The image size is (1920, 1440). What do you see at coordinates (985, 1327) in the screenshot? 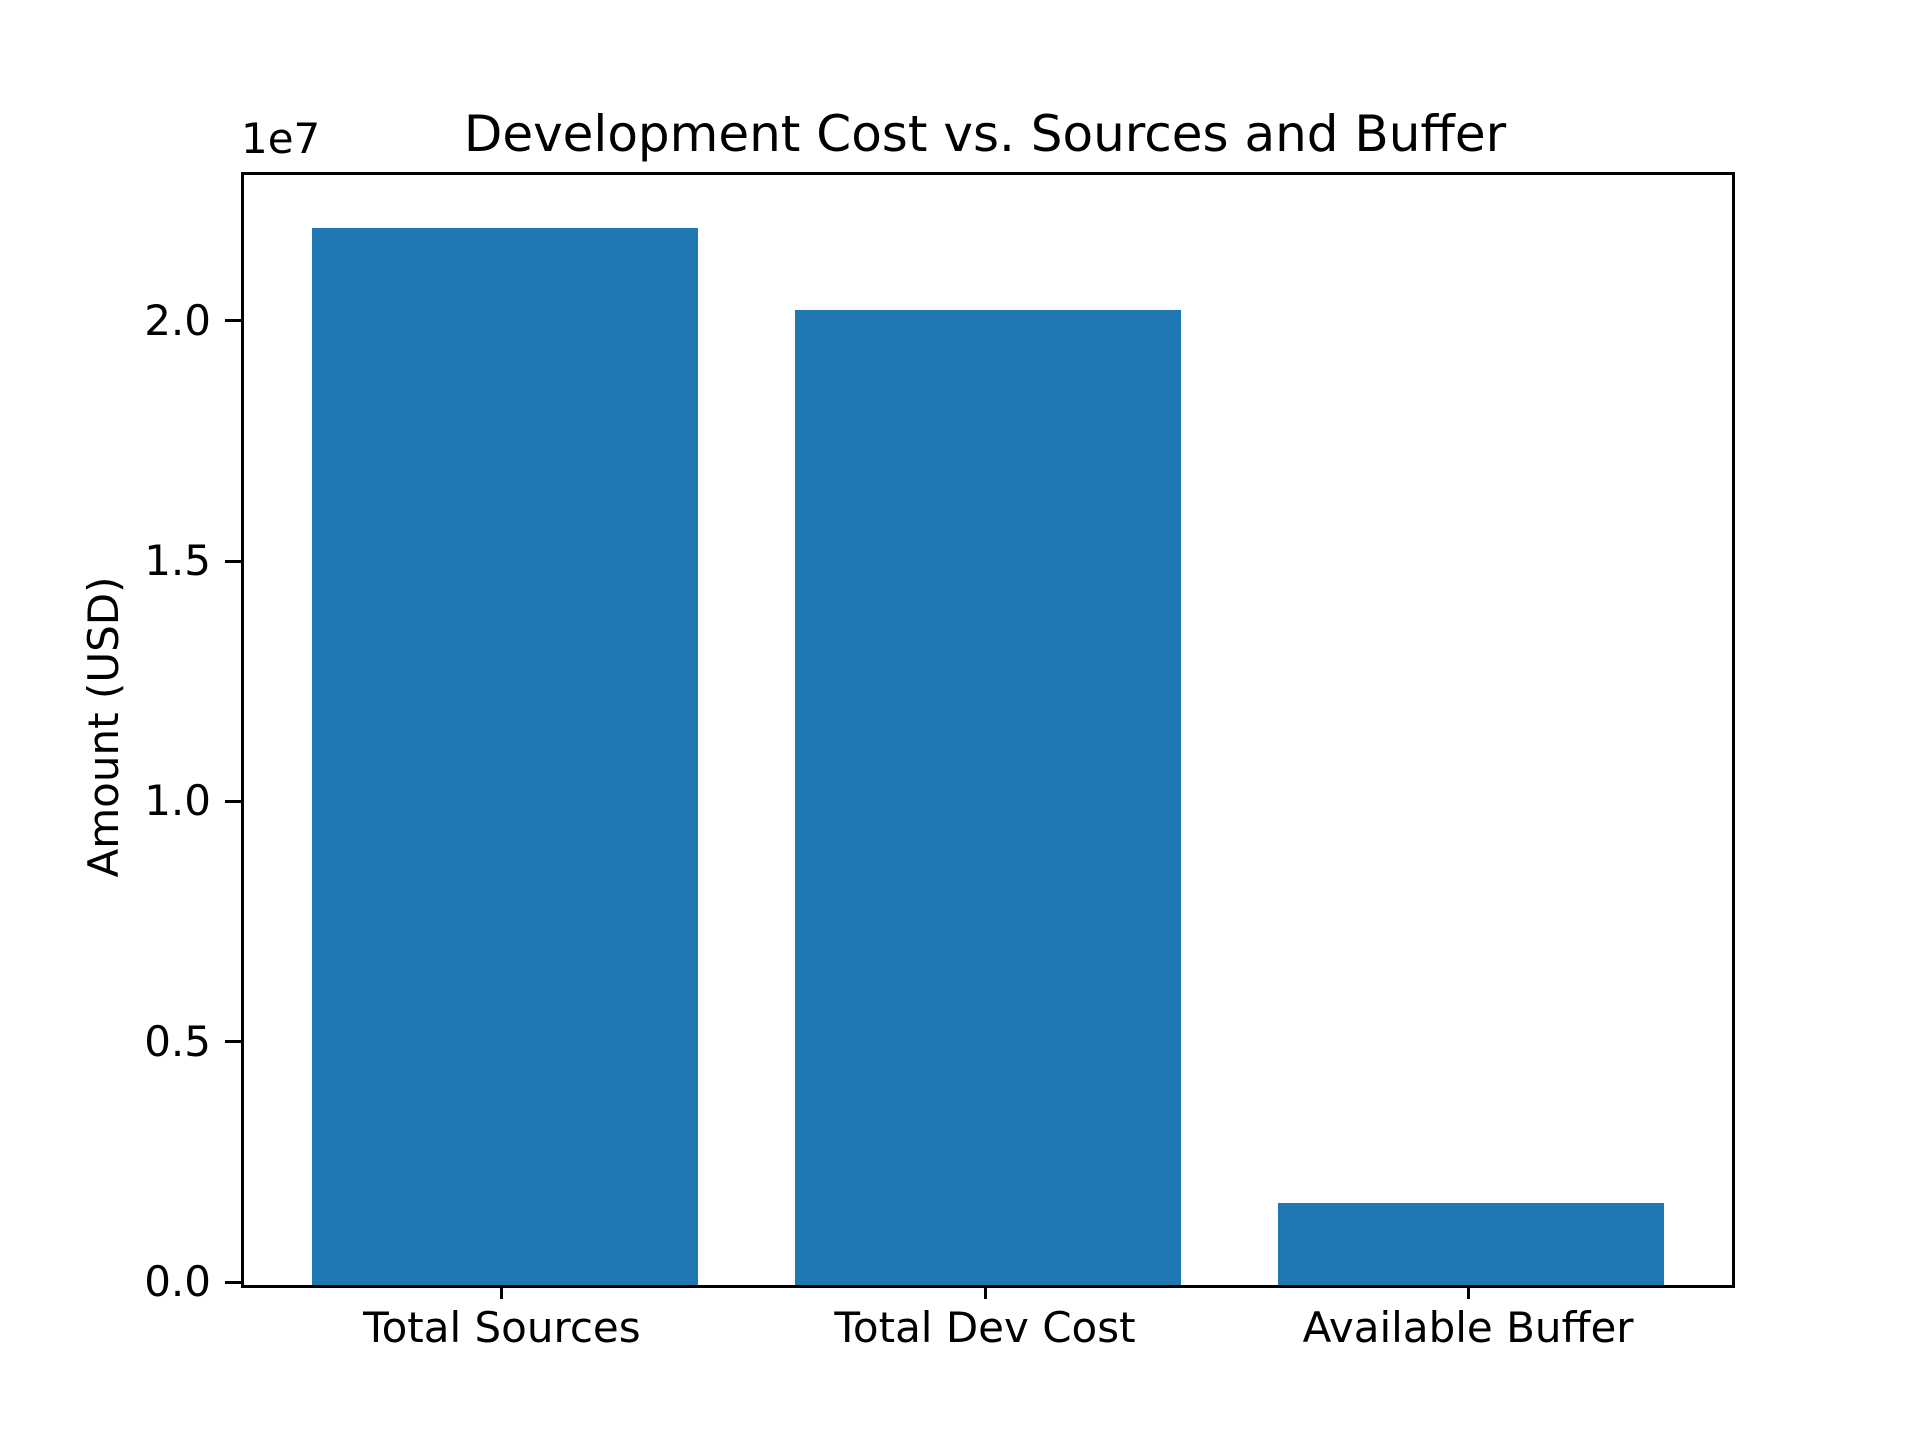
I see `x-tick-label: Total Dev Cost` at bounding box center [985, 1327].